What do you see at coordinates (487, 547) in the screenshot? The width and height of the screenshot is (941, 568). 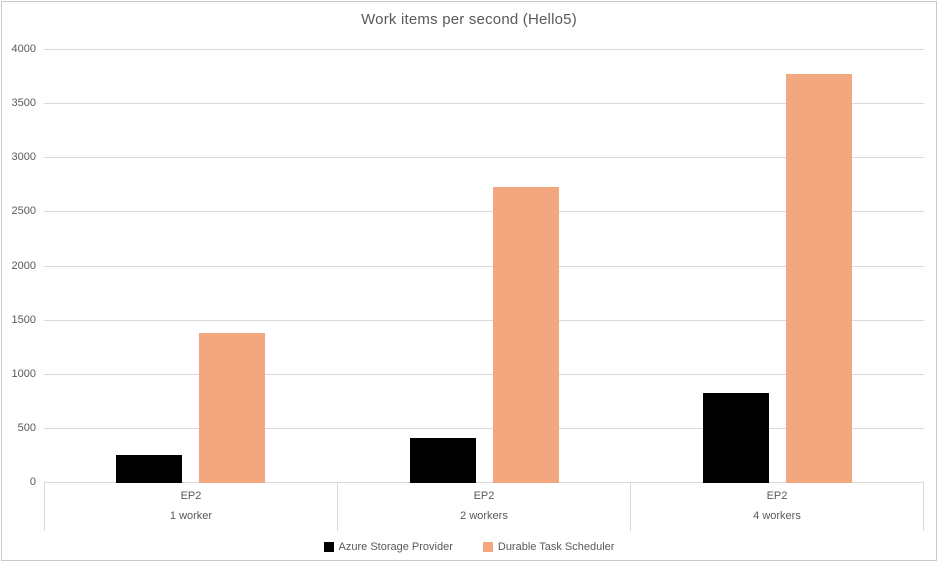 I see `legend-swatch-durable-task-scheduler` at bounding box center [487, 547].